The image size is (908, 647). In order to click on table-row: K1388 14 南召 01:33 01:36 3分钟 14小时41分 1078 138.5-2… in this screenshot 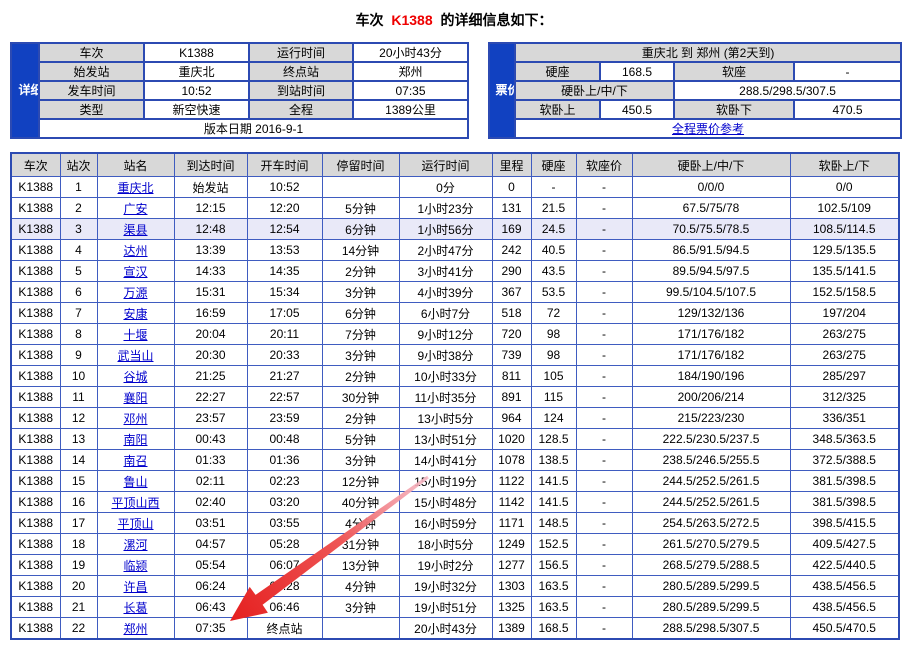, I will do `click(455, 460)`.